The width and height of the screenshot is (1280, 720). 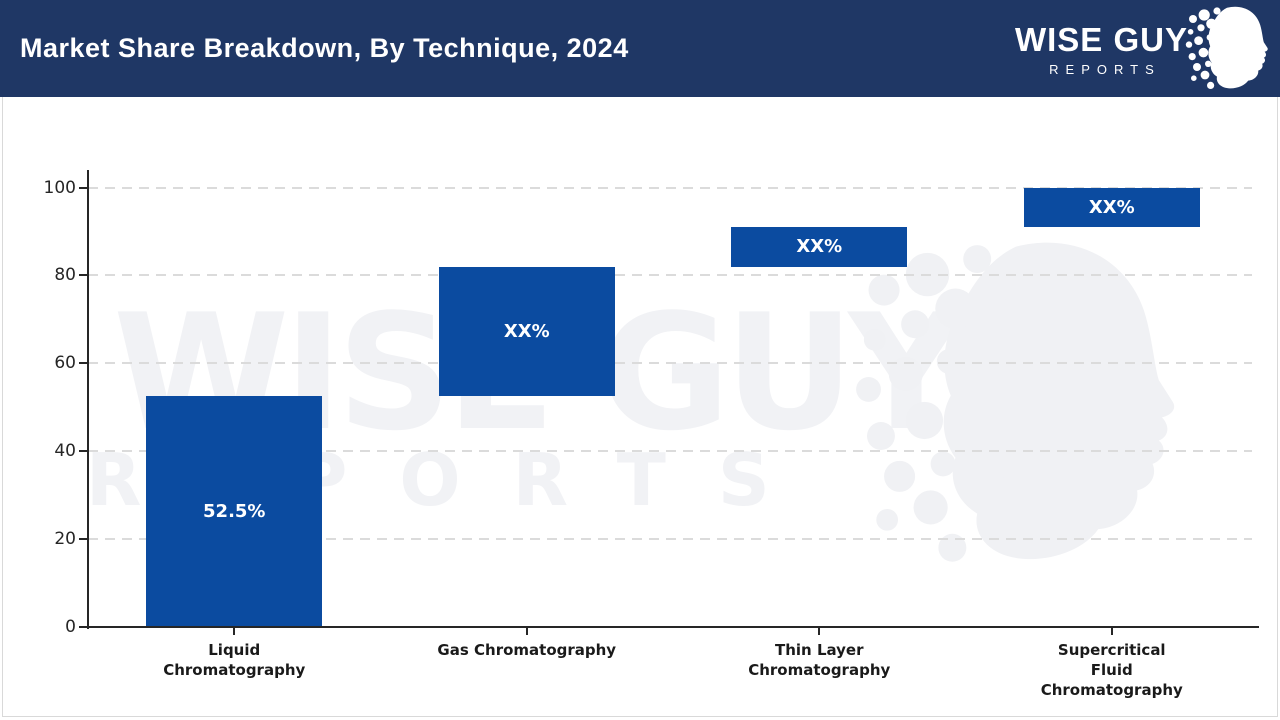 I want to click on x-axis-label-supercritical-fluid-chromatography: Supercritical Fluid Chromatography, so click(x=1112, y=670).